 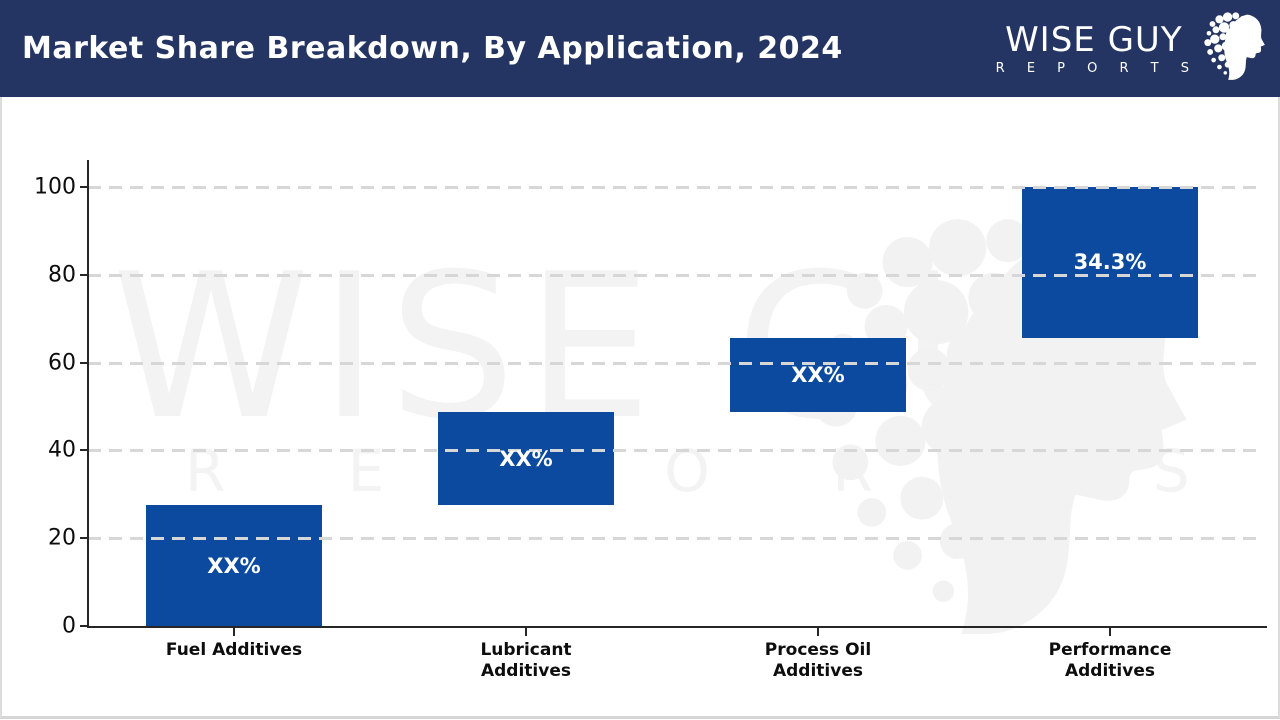 I want to click on bar-fuel-additives, so click(x=234, y=565).